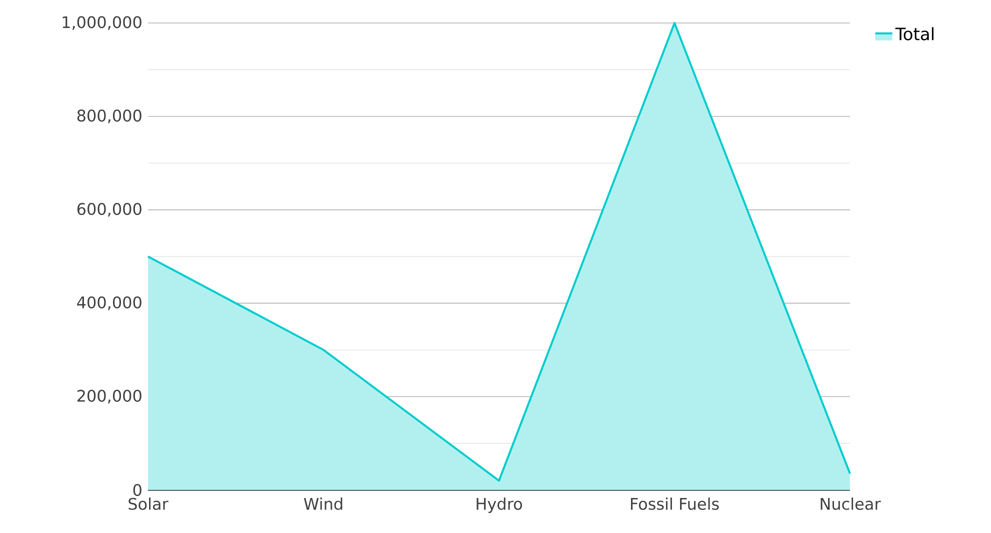 Image resolution: width=991 pixels, height=533 pixels. What do you see at coordinates (109, 397) in the screenshot?
I see `y-tick-label: 200,000` at bounding box center [109, 397].